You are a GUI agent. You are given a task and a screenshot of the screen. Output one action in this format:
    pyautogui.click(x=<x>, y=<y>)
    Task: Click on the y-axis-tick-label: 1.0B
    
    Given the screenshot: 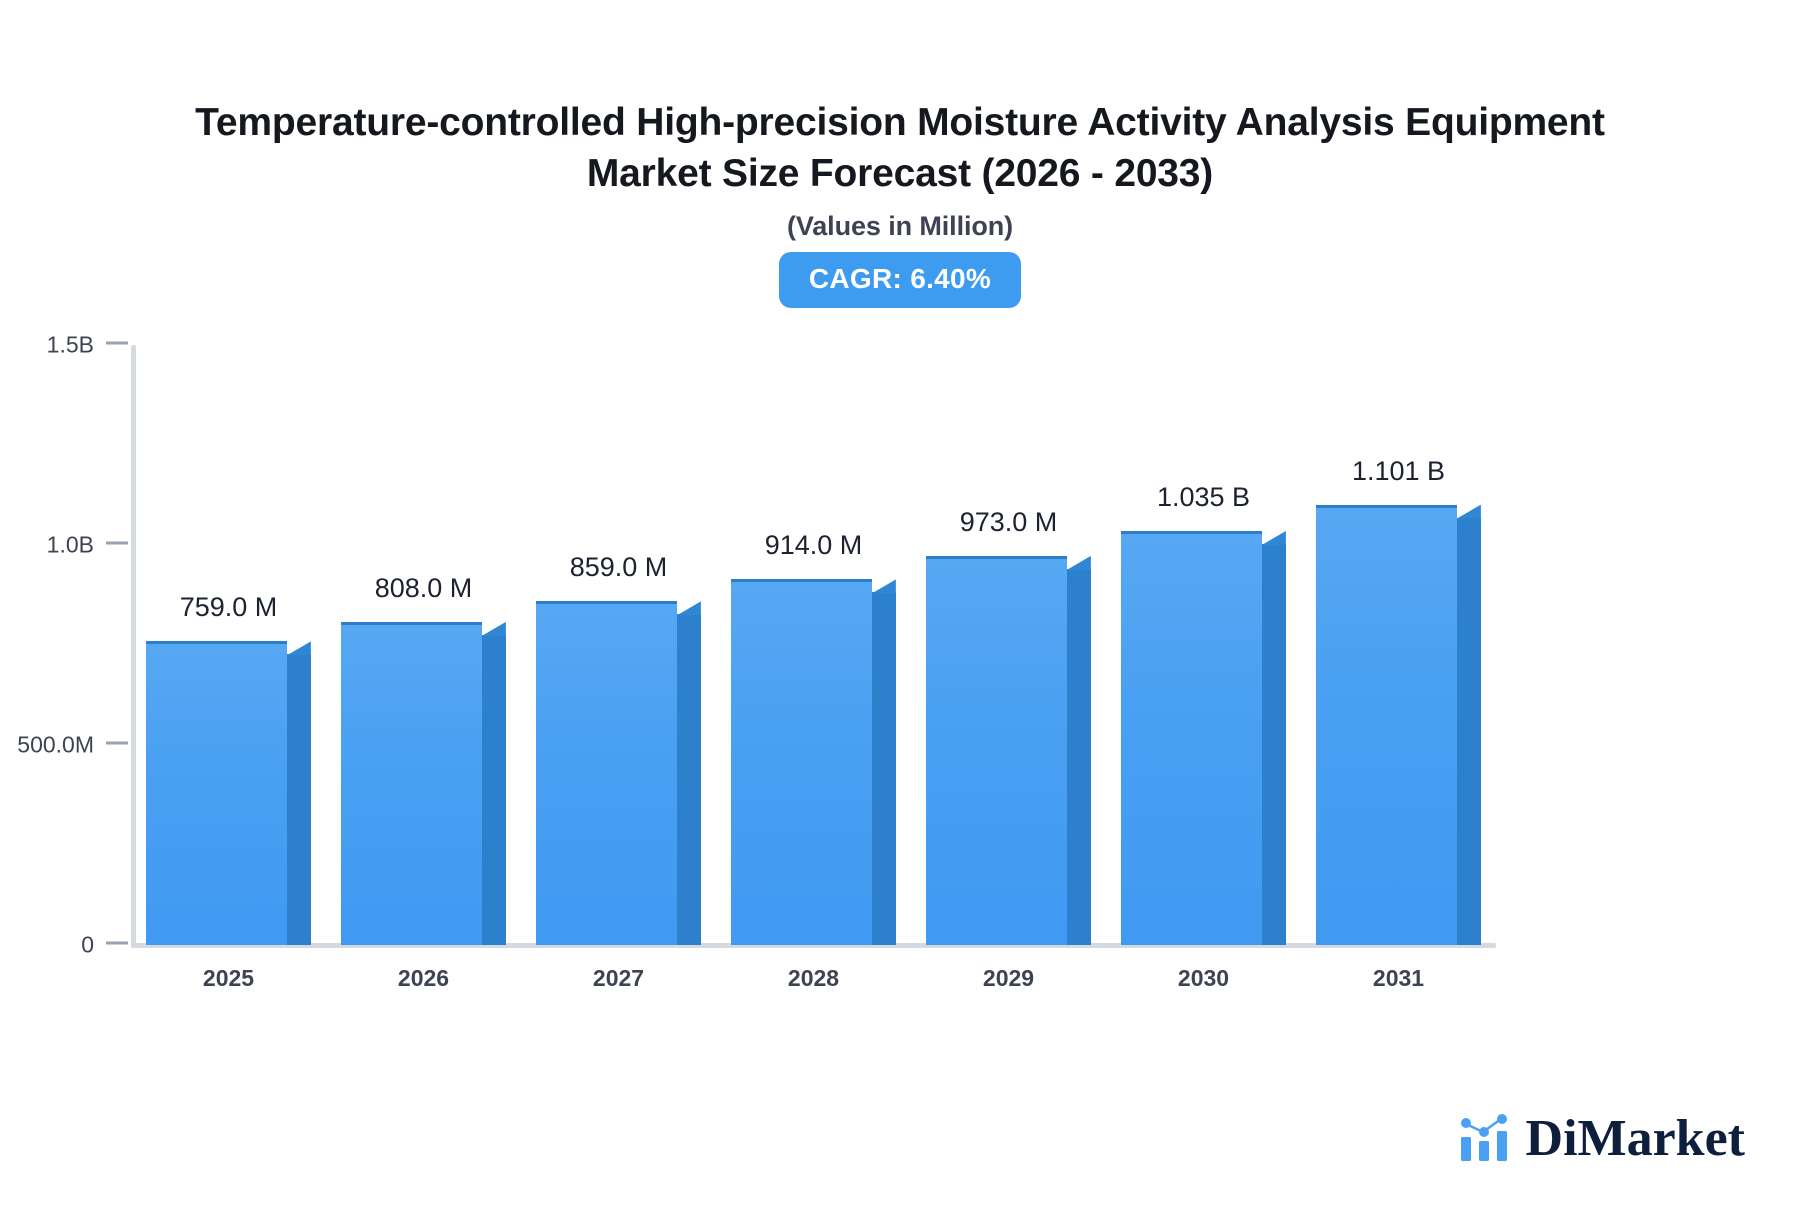 What is the action you would take?
    pyautogui.click(x=64, y=545)
    